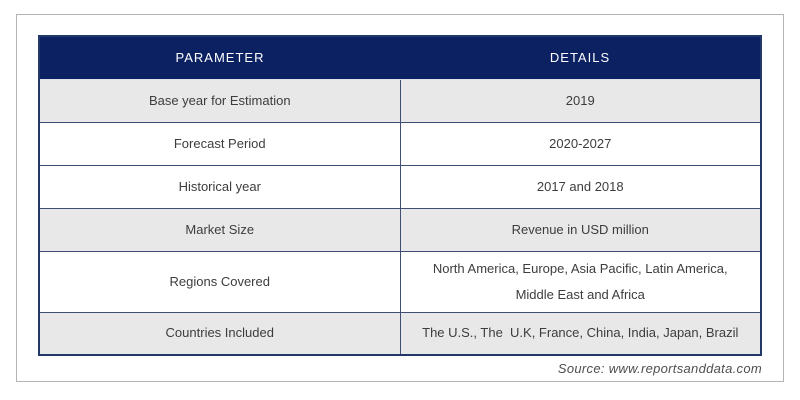 This screenshot has width=800, height=400. What do you see at coordinates (219, 281) in the screenshot?
I see `parameter-cell: Regions Covered` at bounding box center [219, 281].